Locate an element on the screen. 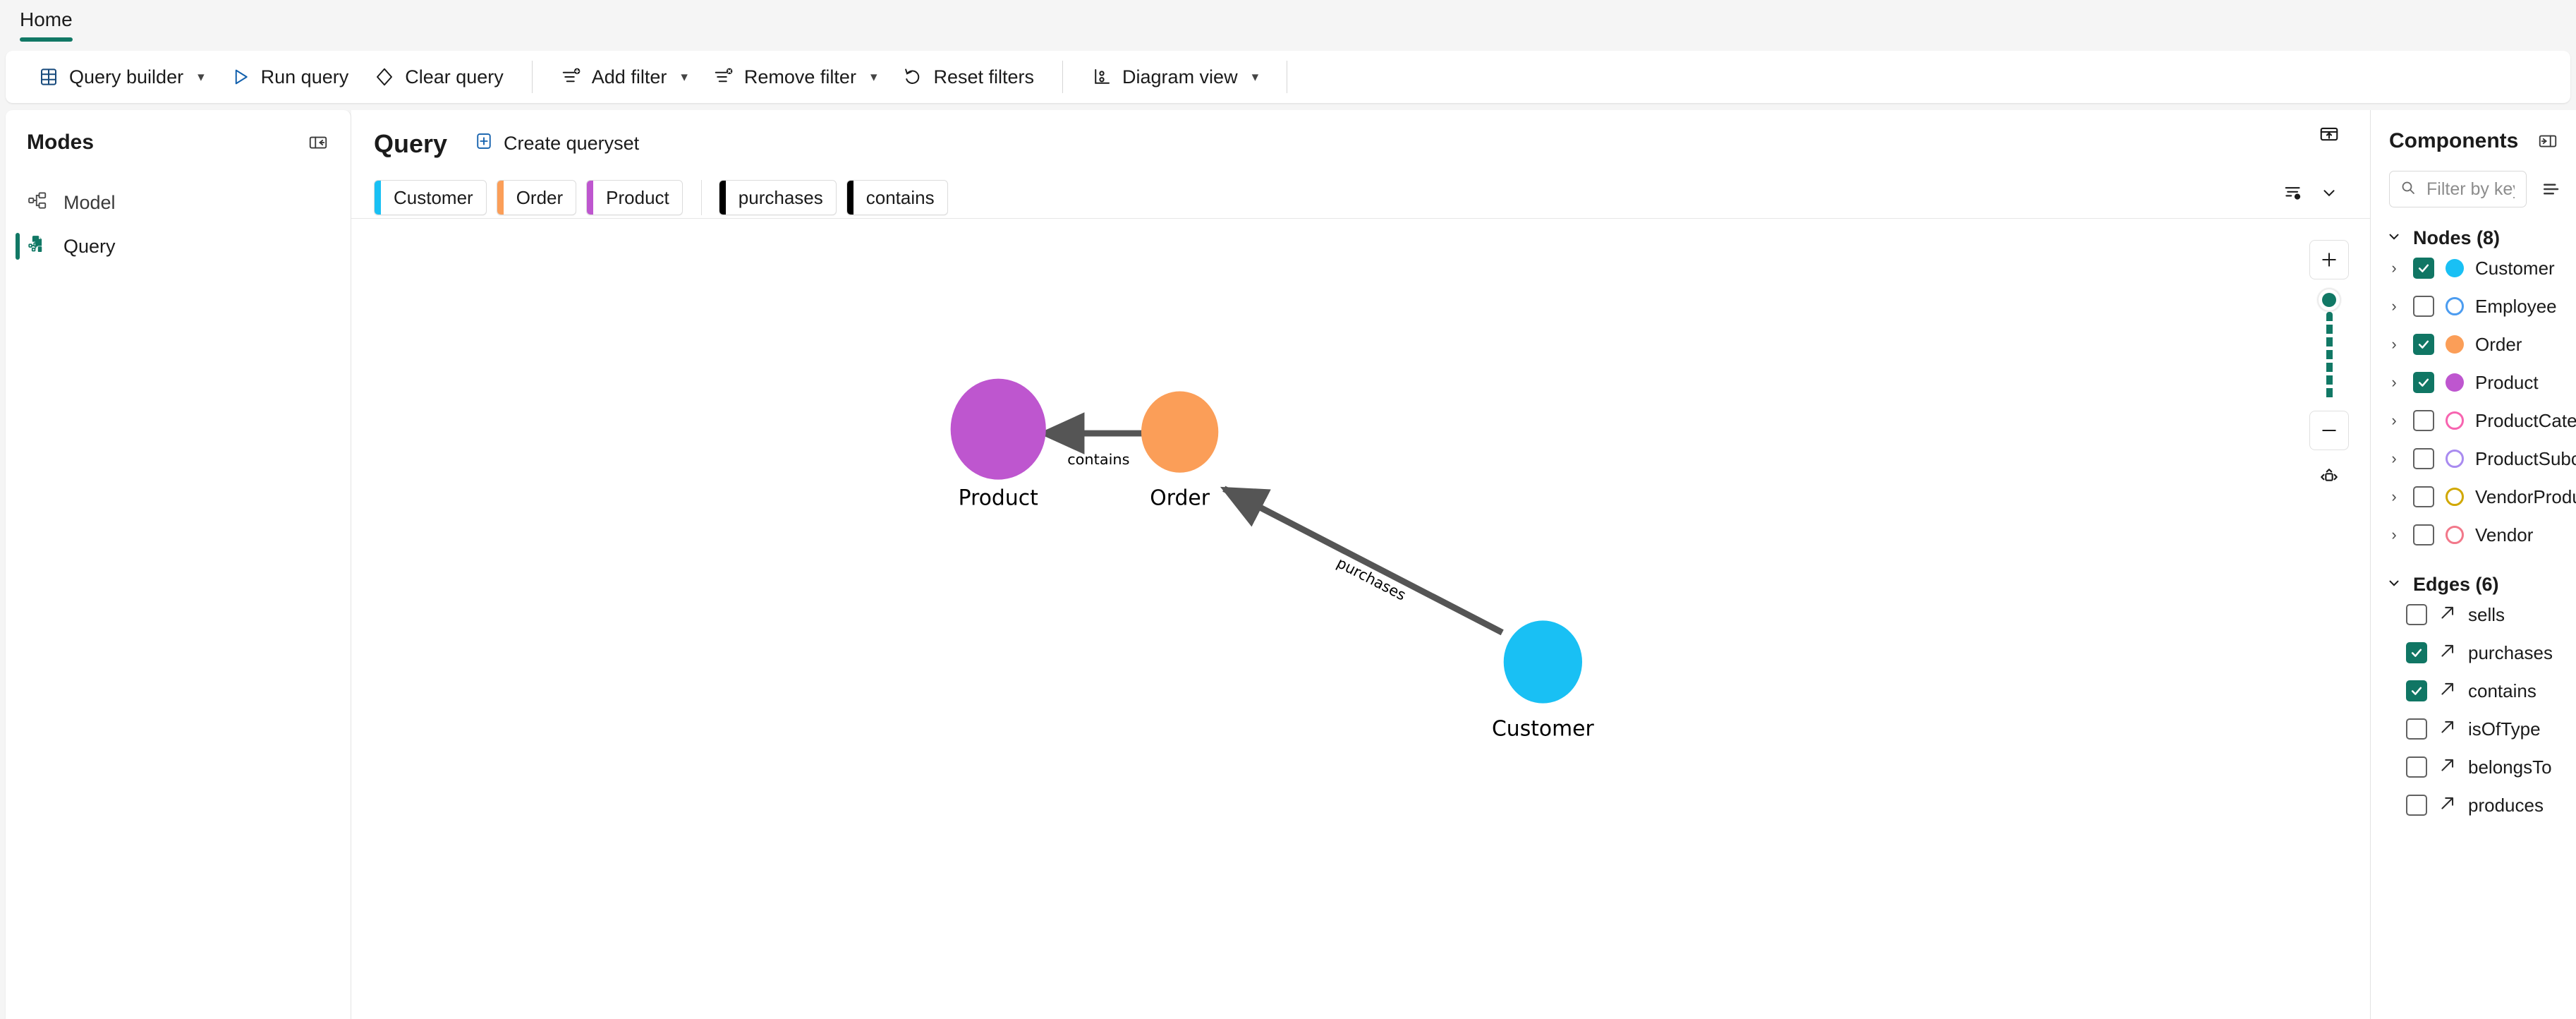 The image size is (2576, 1019). run-query-button: Run query is located at coordinates (289, 77).